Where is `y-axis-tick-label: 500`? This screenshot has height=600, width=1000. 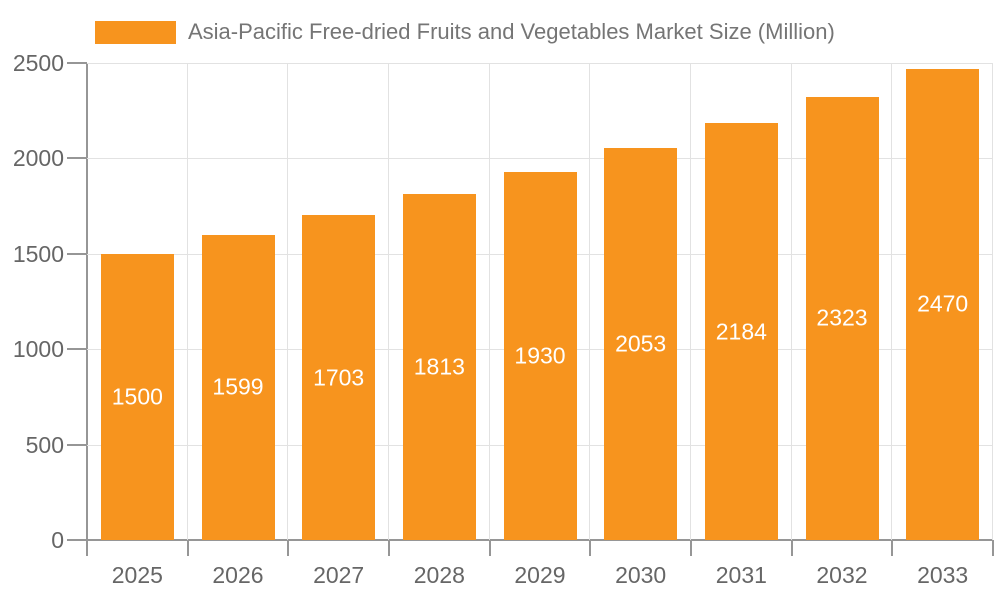 y-axis-tick-label: 500 is located at coordinates (44, 444).